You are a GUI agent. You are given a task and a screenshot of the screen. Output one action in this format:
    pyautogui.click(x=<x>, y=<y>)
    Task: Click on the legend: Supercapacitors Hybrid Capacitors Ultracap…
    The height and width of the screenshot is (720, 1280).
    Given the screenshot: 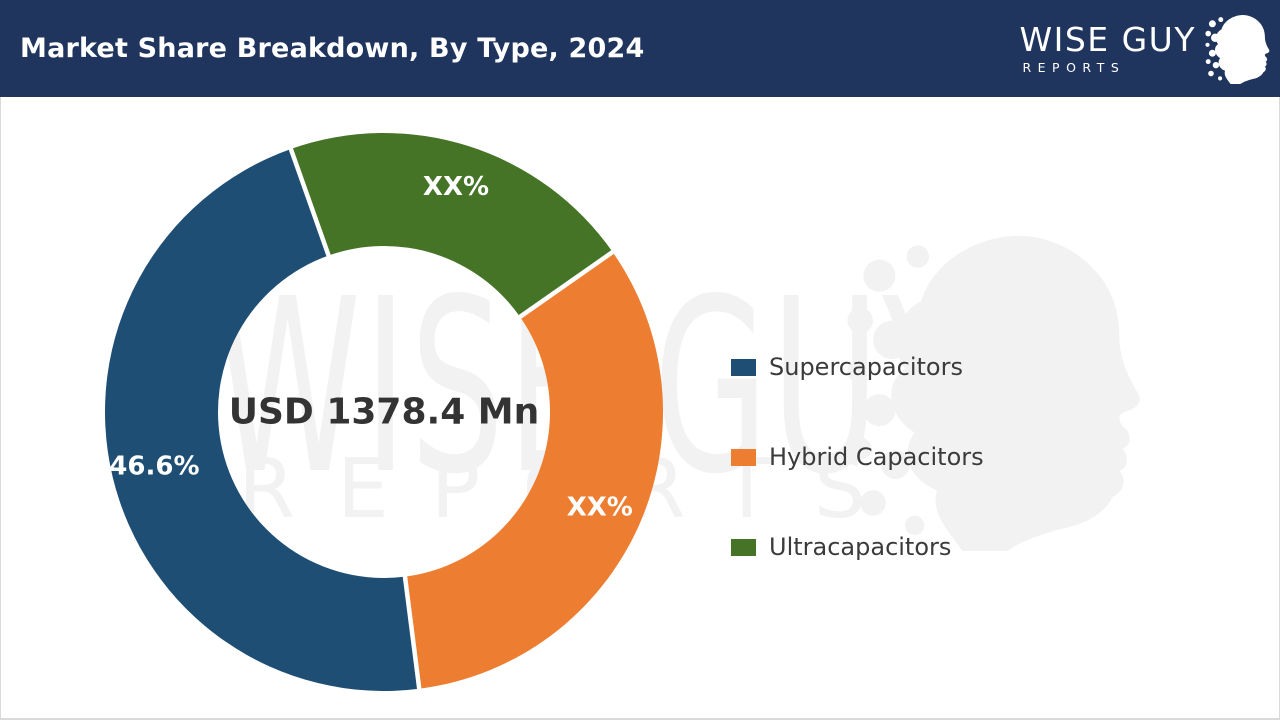 What is the action you would take?
    pyautogui.click(x=857, y=485)
    